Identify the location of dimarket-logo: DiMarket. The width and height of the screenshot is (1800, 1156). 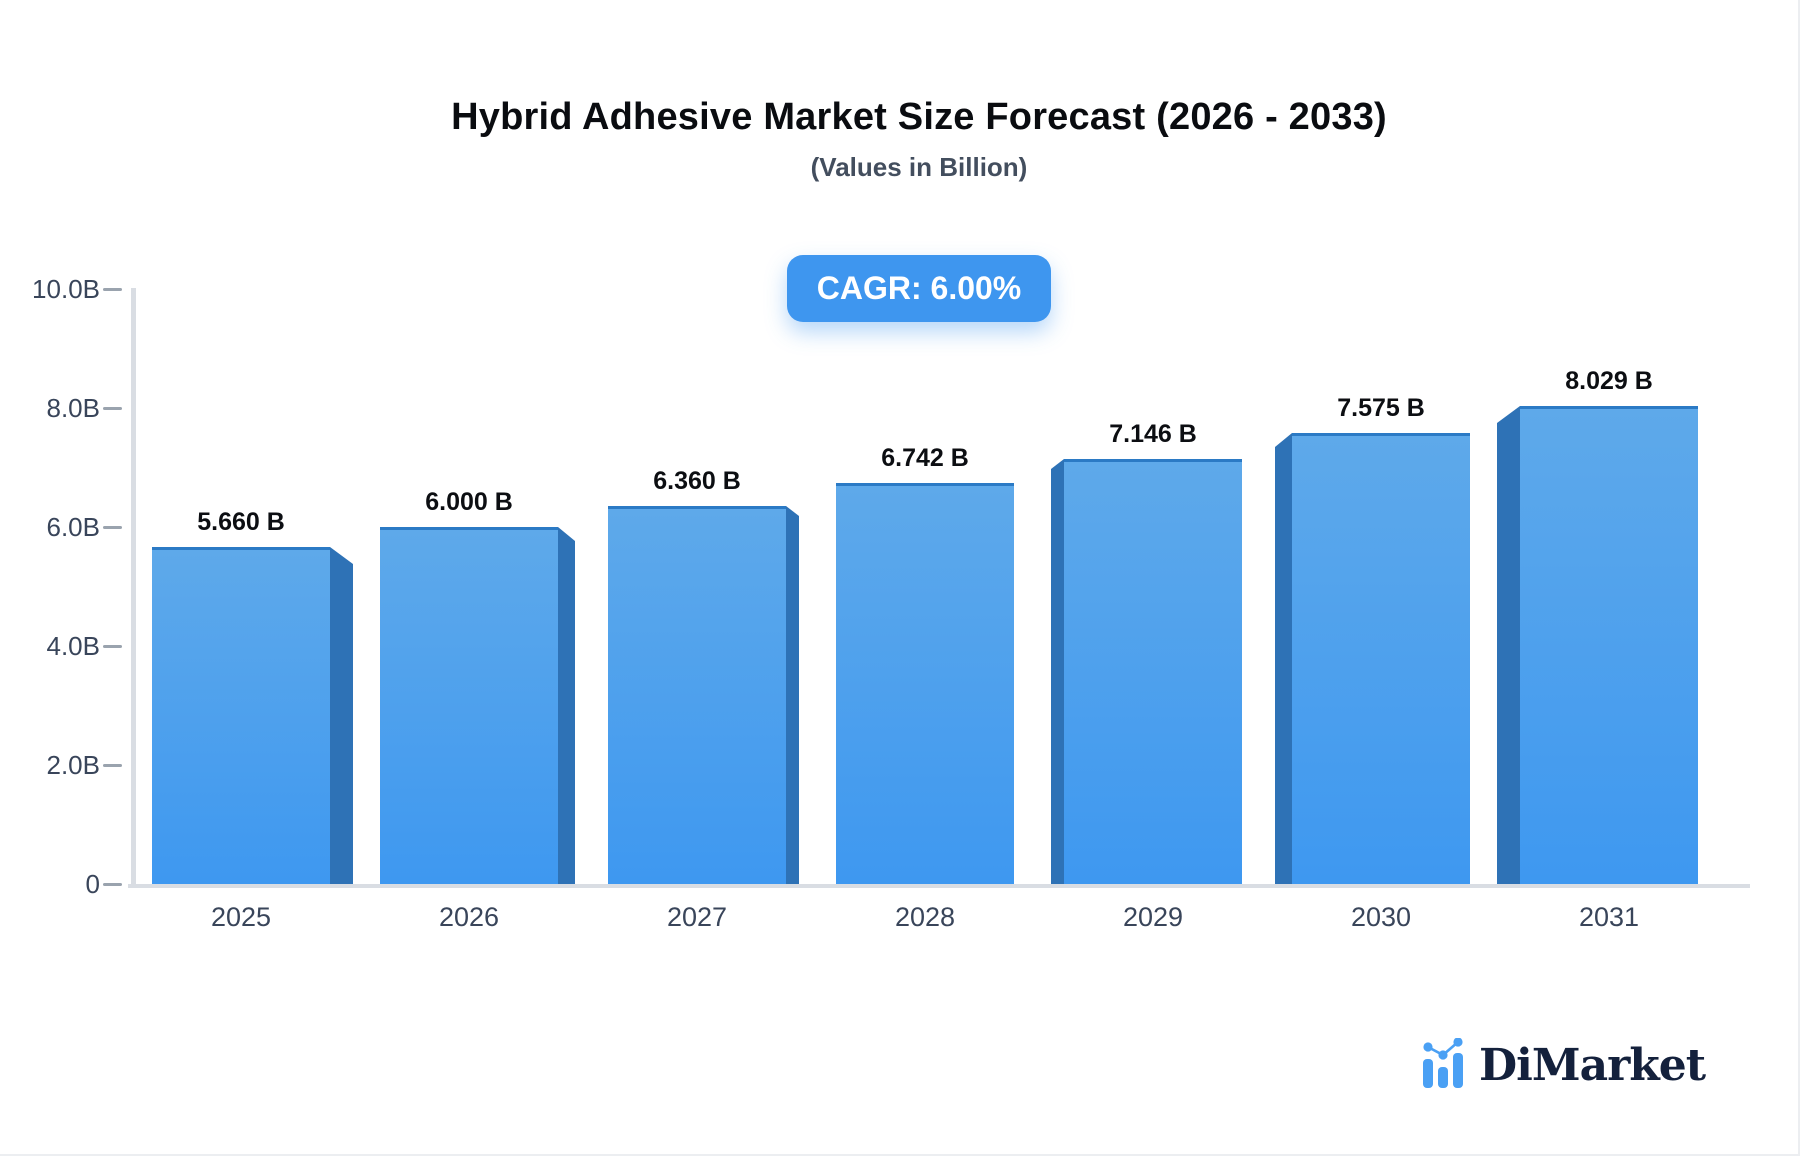
(1564, 1064).